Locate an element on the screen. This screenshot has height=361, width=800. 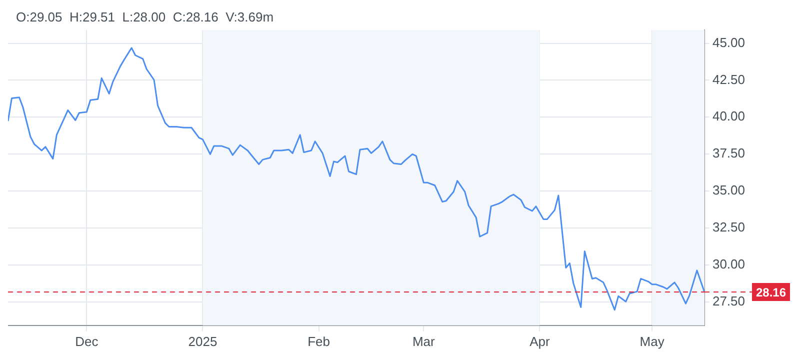
y-tick-label: 45.00 is located at coordinates (729, 42).